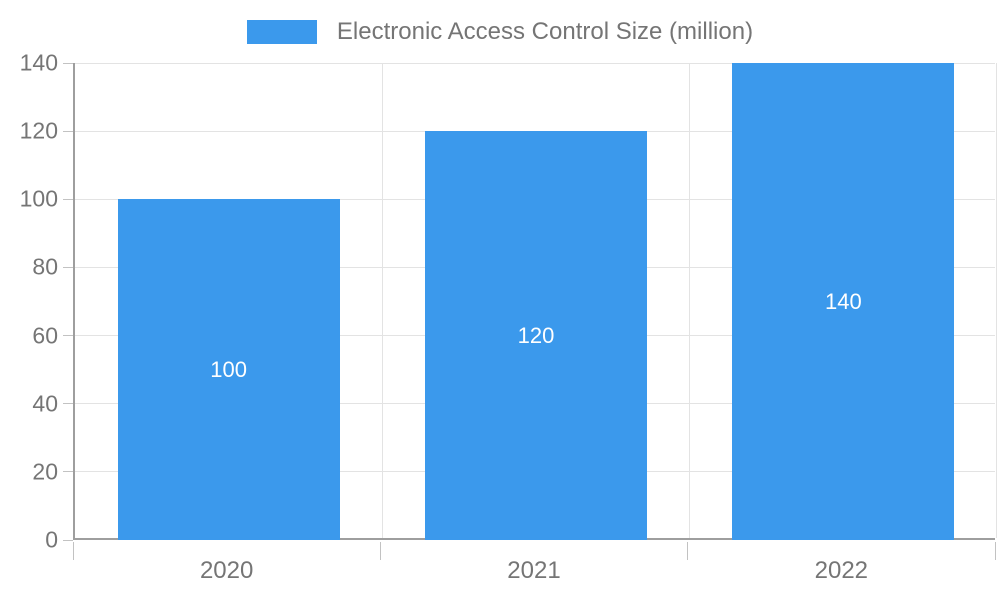  I want to click on y-axis-label: 40, so click(45, 403).